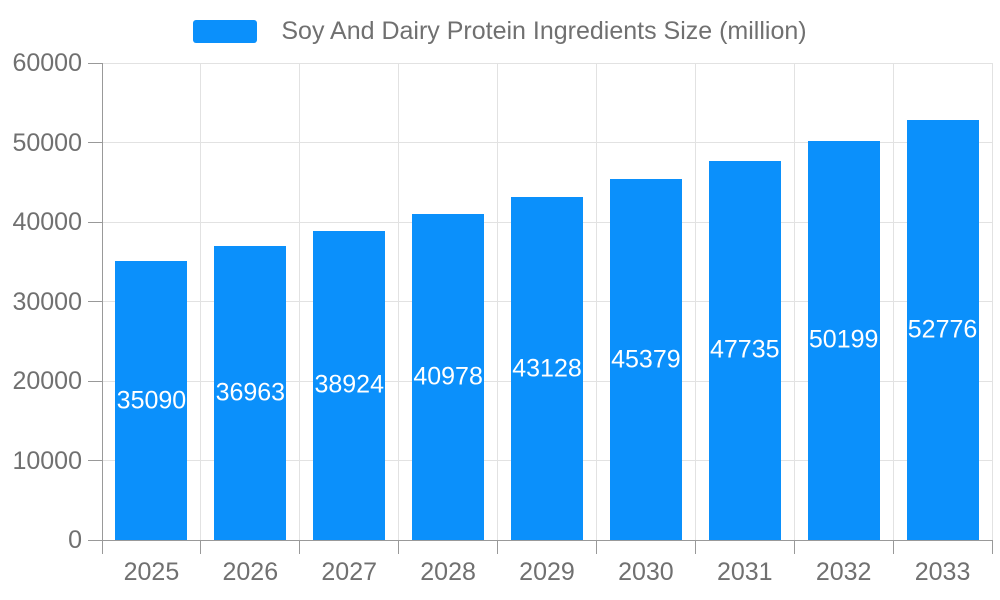  Describe the element at coordinates (448, 572) in the screenshot. I see `x-axis-label-2028: 2028` at that location.